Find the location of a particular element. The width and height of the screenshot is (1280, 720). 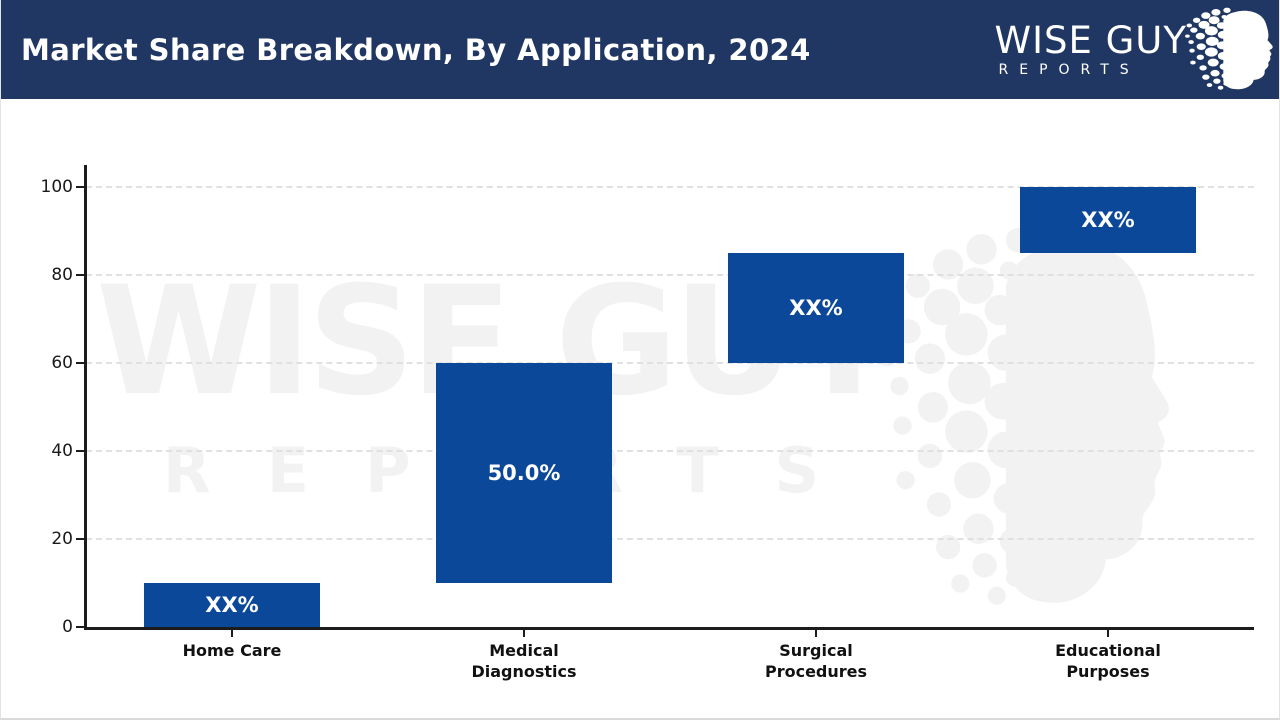

bar-medical-diagnostics: 50.0% is located at coordinates (524, 473).